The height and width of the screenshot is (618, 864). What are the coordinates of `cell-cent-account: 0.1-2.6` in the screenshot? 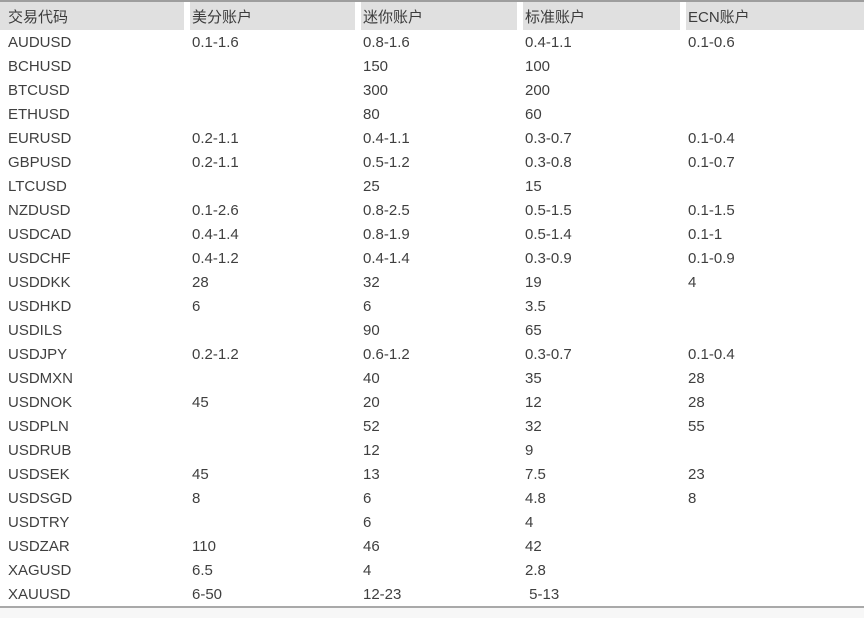 It's located at (215, 210).